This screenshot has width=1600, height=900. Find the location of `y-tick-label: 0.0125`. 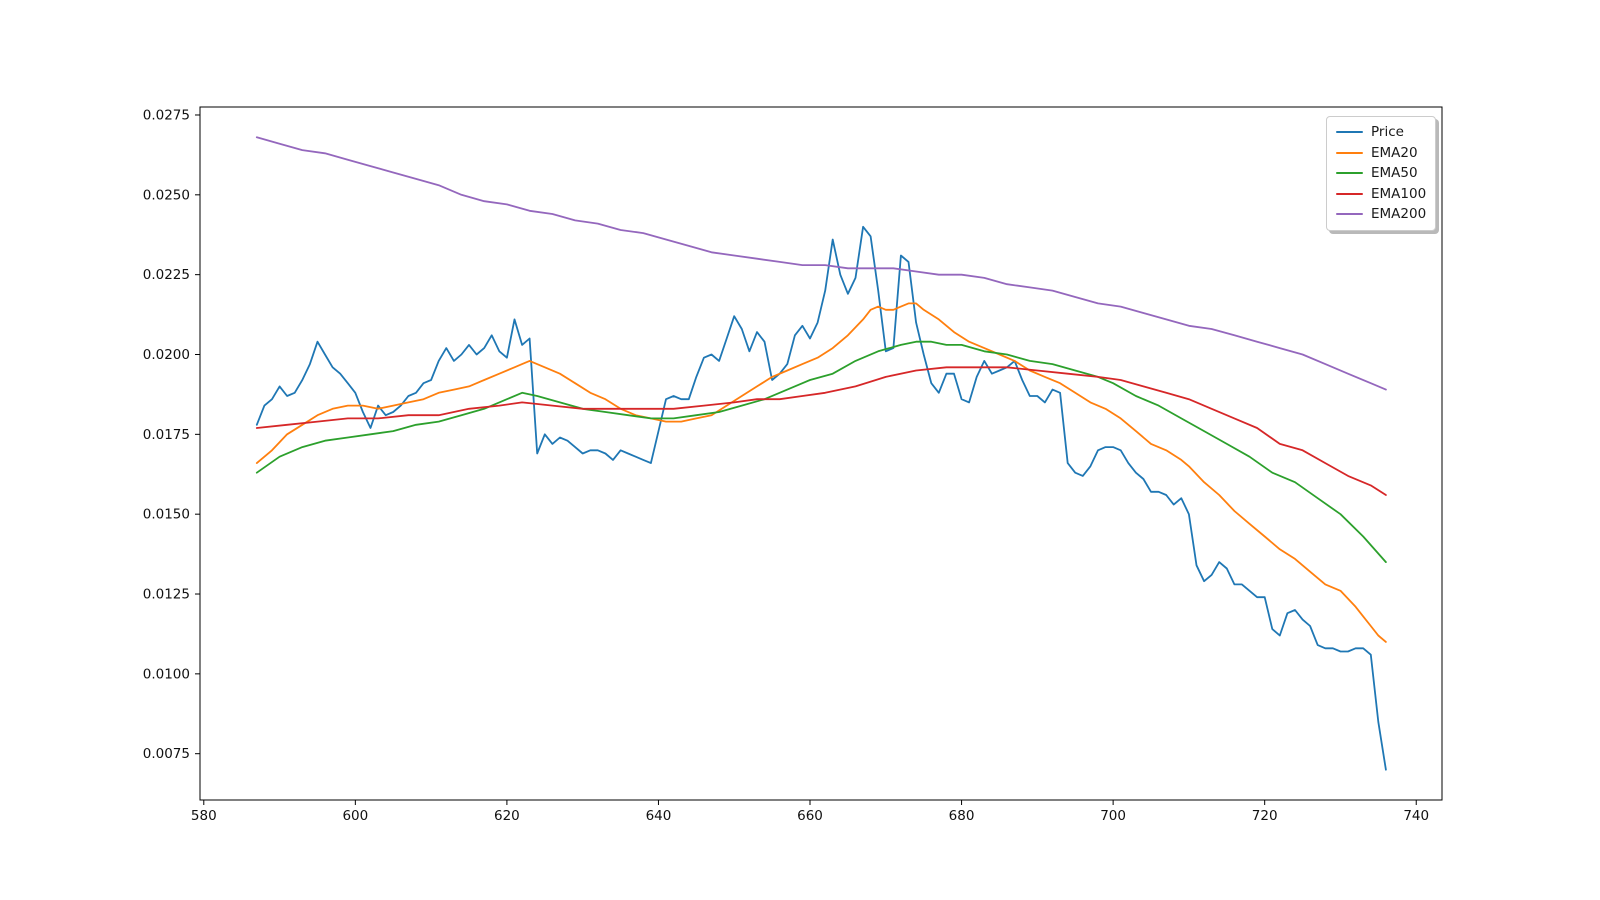

y-tick-label: 0.0125 is located at coordinates (166, 595).